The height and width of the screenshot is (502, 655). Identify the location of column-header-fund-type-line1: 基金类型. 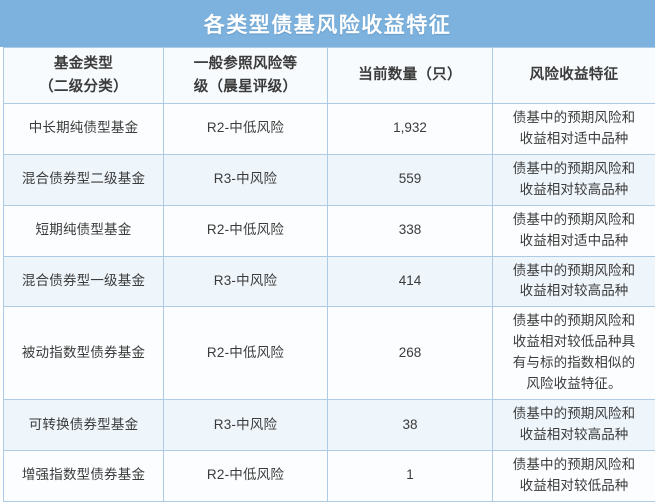
(83, 64).